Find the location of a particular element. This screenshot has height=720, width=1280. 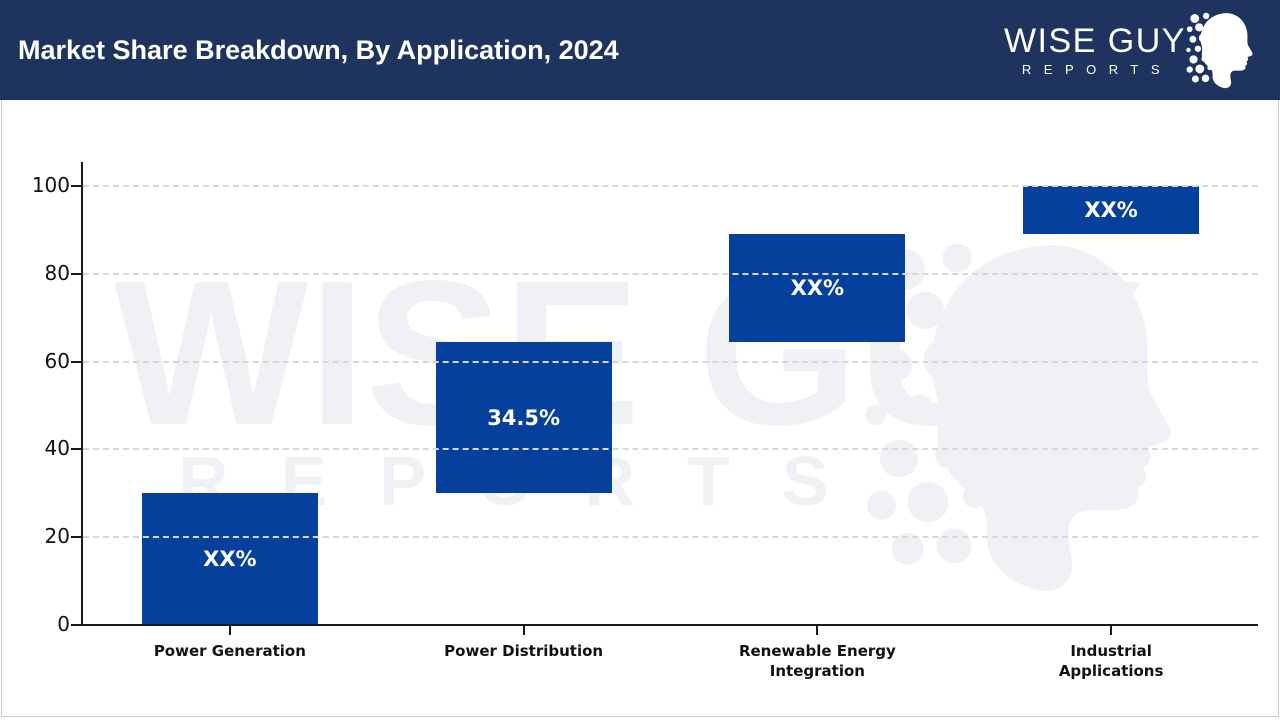

x-category-label-line: Integration is located at coordinates (817, 671).